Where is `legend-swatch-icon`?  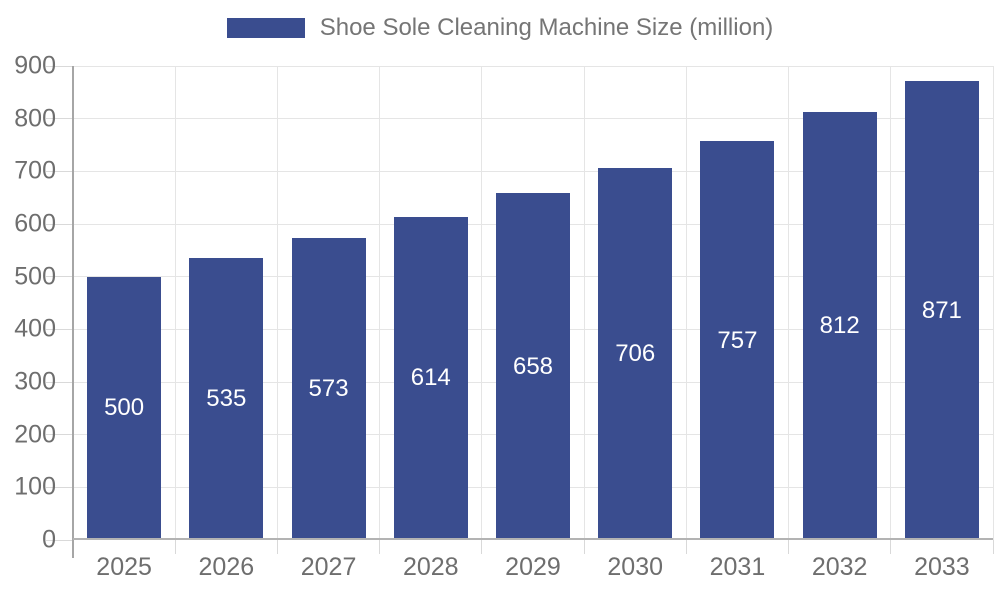
legend-swatch-icon is located at coordinates (265, 28).